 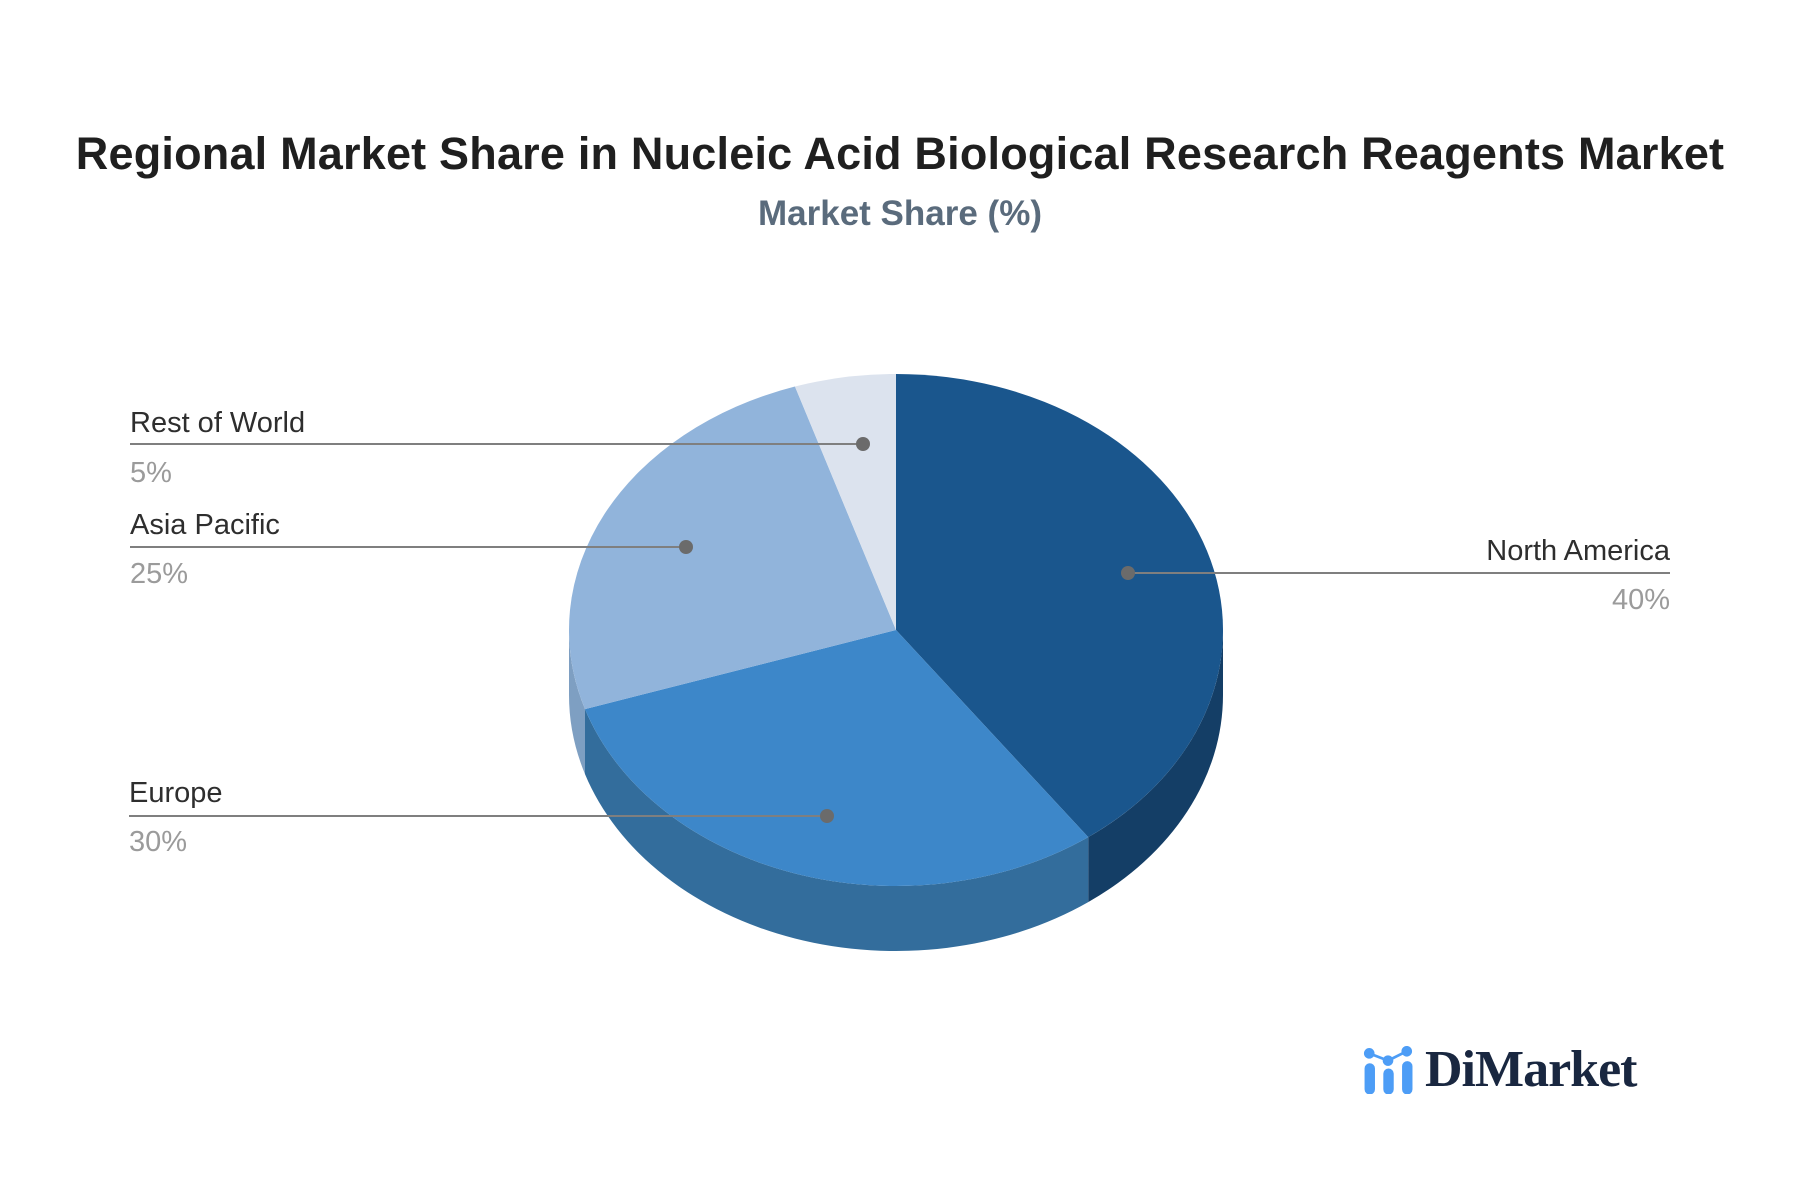 What do you see at coordinates (837, 830) in the screenshot?
I see `pie-side-europe` at bounding box center [837, 830].